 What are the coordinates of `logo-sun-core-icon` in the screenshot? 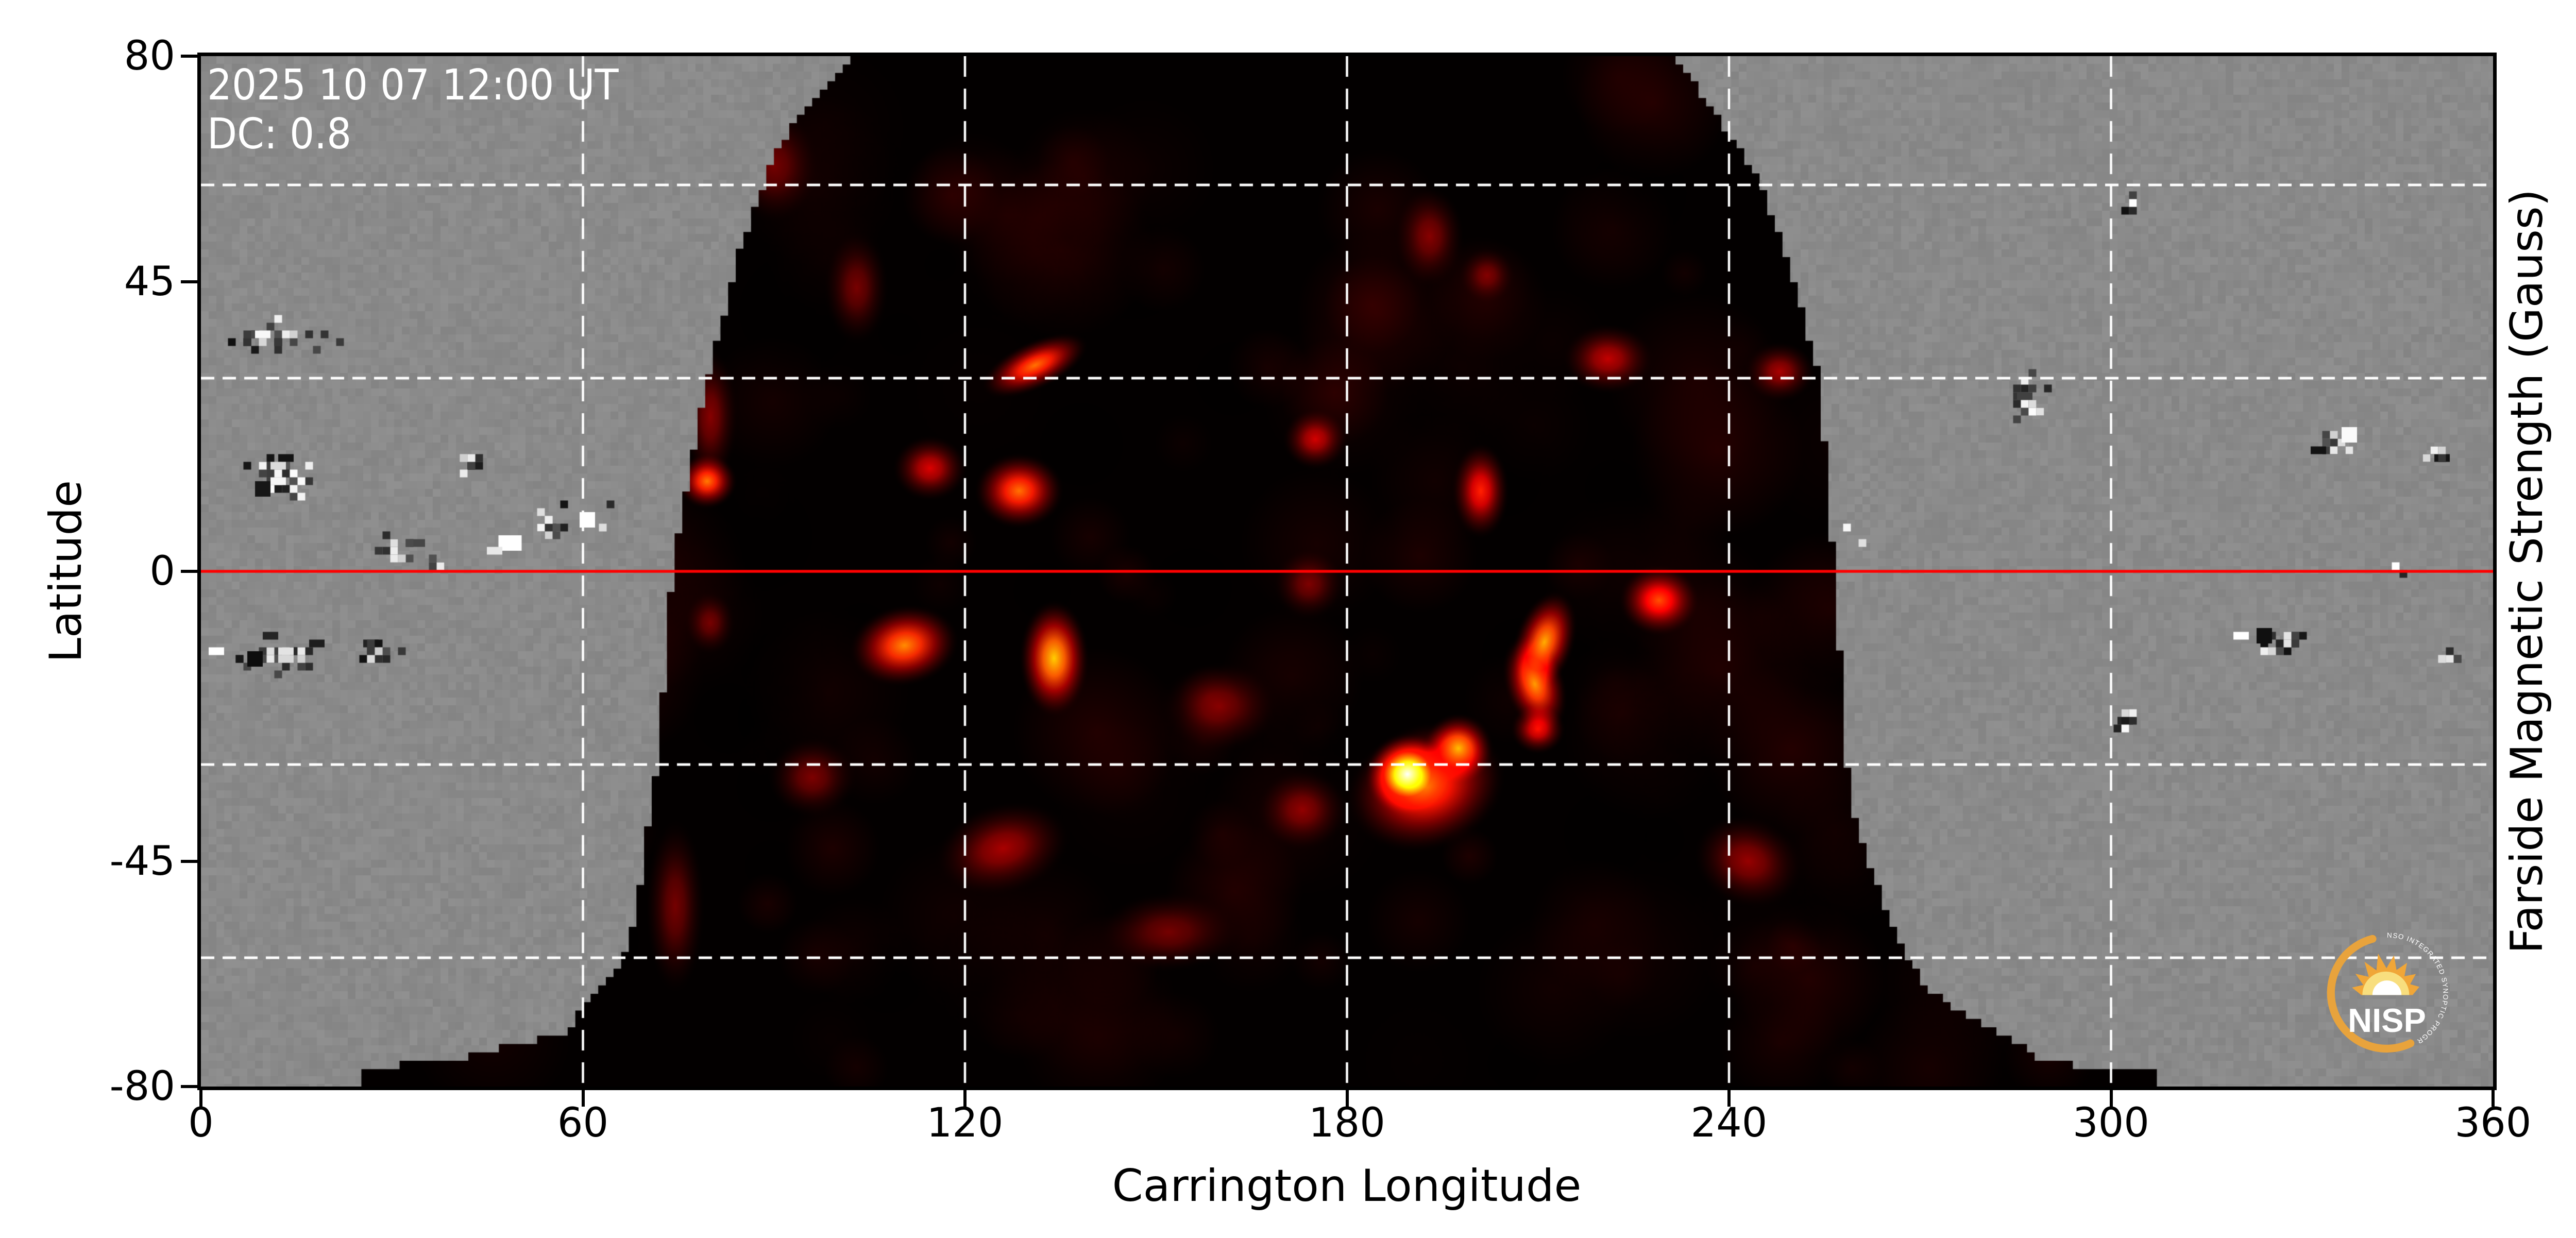 It's located at (2387, 987).